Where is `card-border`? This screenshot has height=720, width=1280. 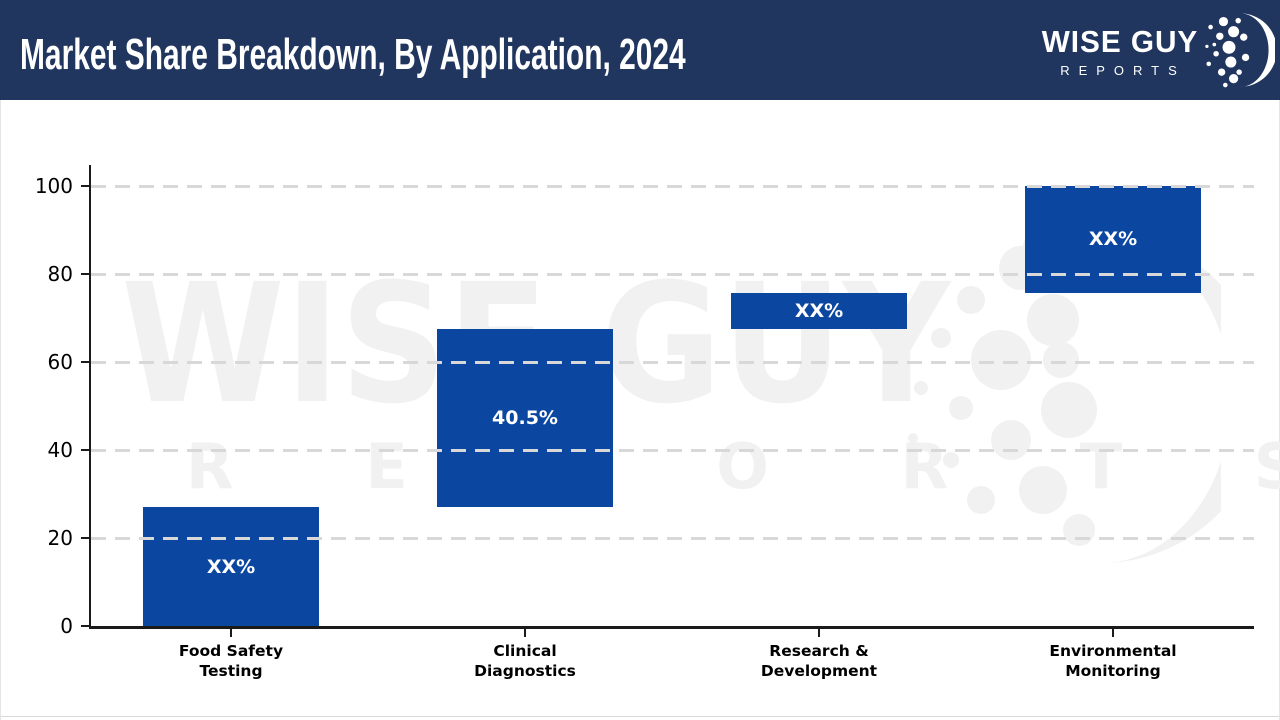
card-border is located at coordinates (640, 716).